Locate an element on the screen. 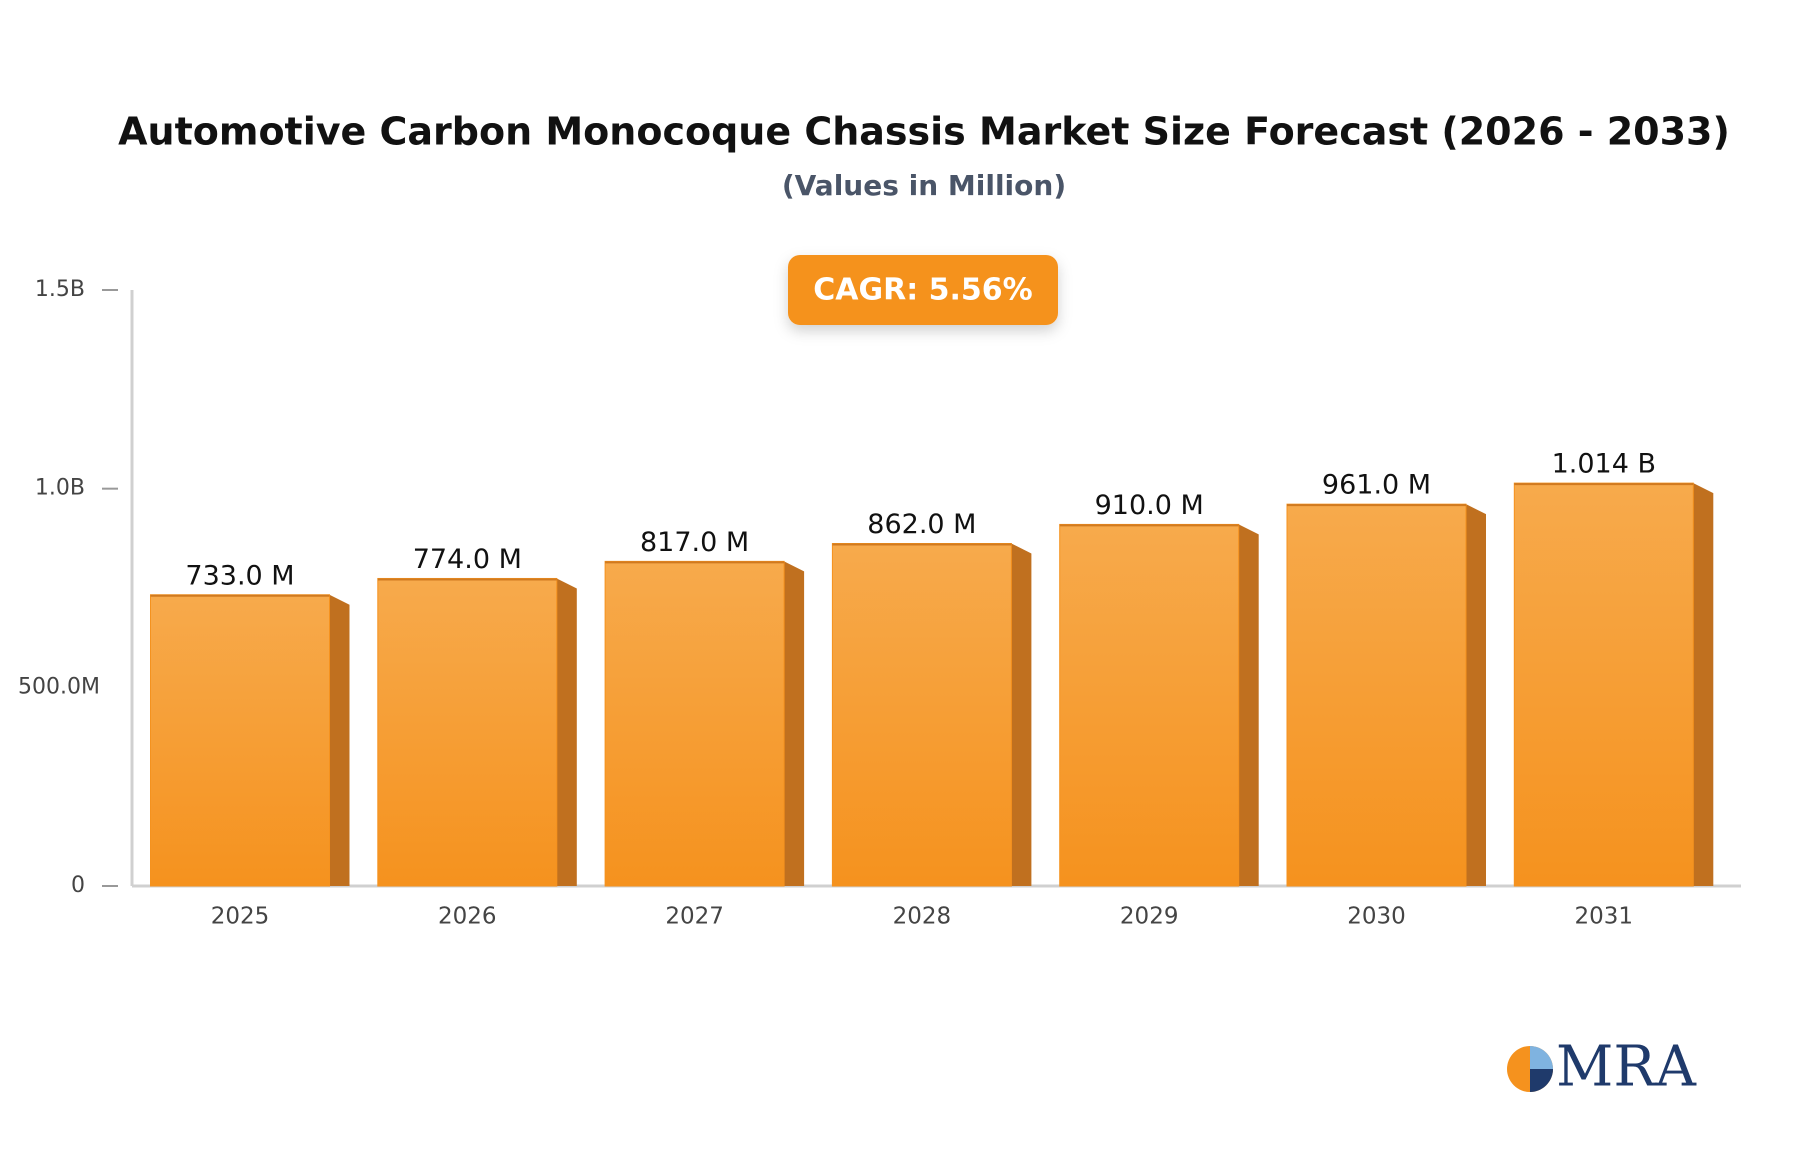 The width and height of the screenshot is (1800, 1156). x-tick-label: 2025 is located at coordinates (240, 917).